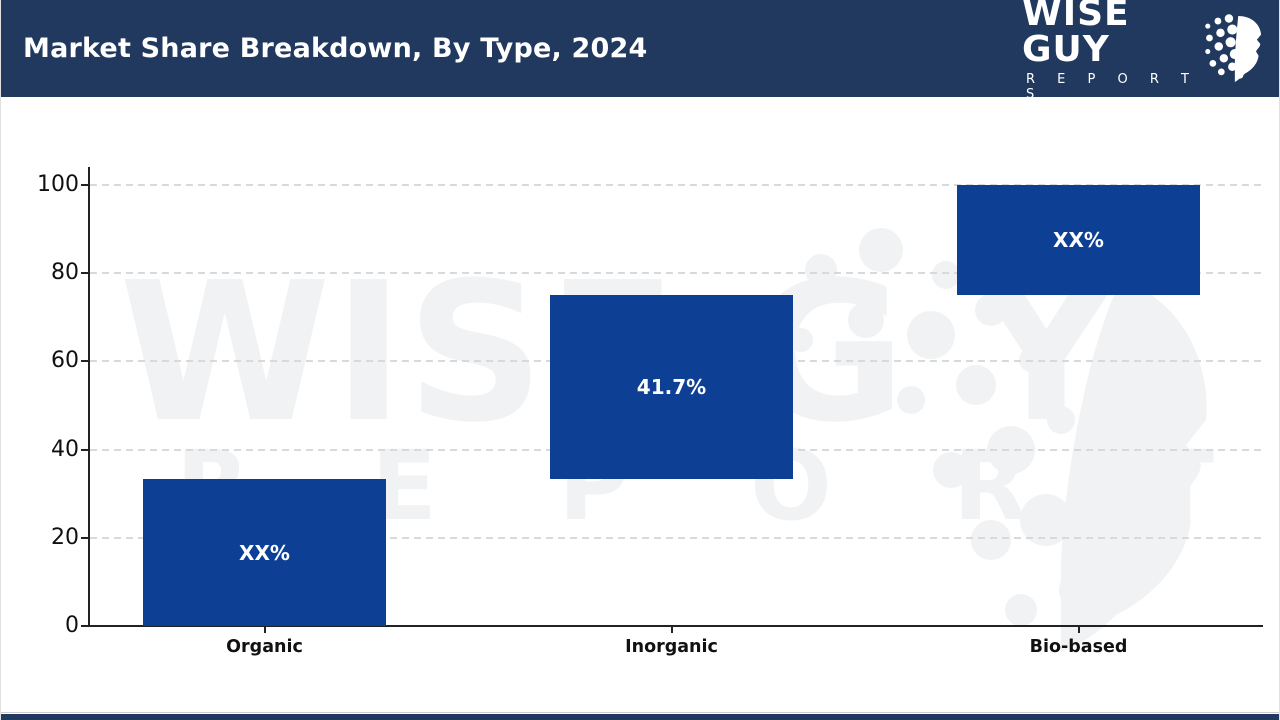 Image resolution: width=1280 pixels, height=720 pixels. I want to click on logo-wordmark: WISE GUY, so click(1076, 35).